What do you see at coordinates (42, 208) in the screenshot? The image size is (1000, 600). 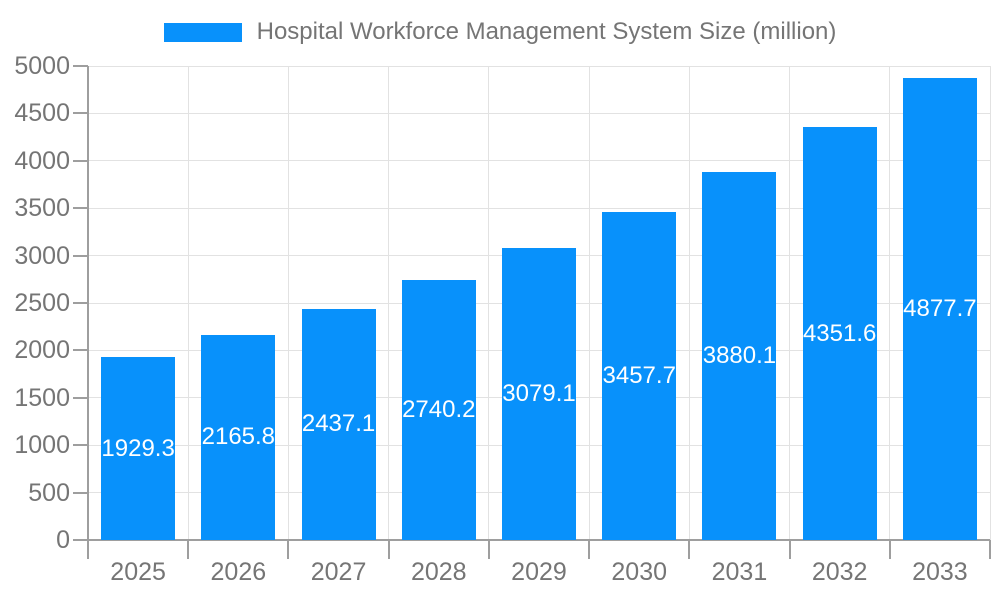 I see `y-axis-label: 3500` at bounding box center [42, 208].